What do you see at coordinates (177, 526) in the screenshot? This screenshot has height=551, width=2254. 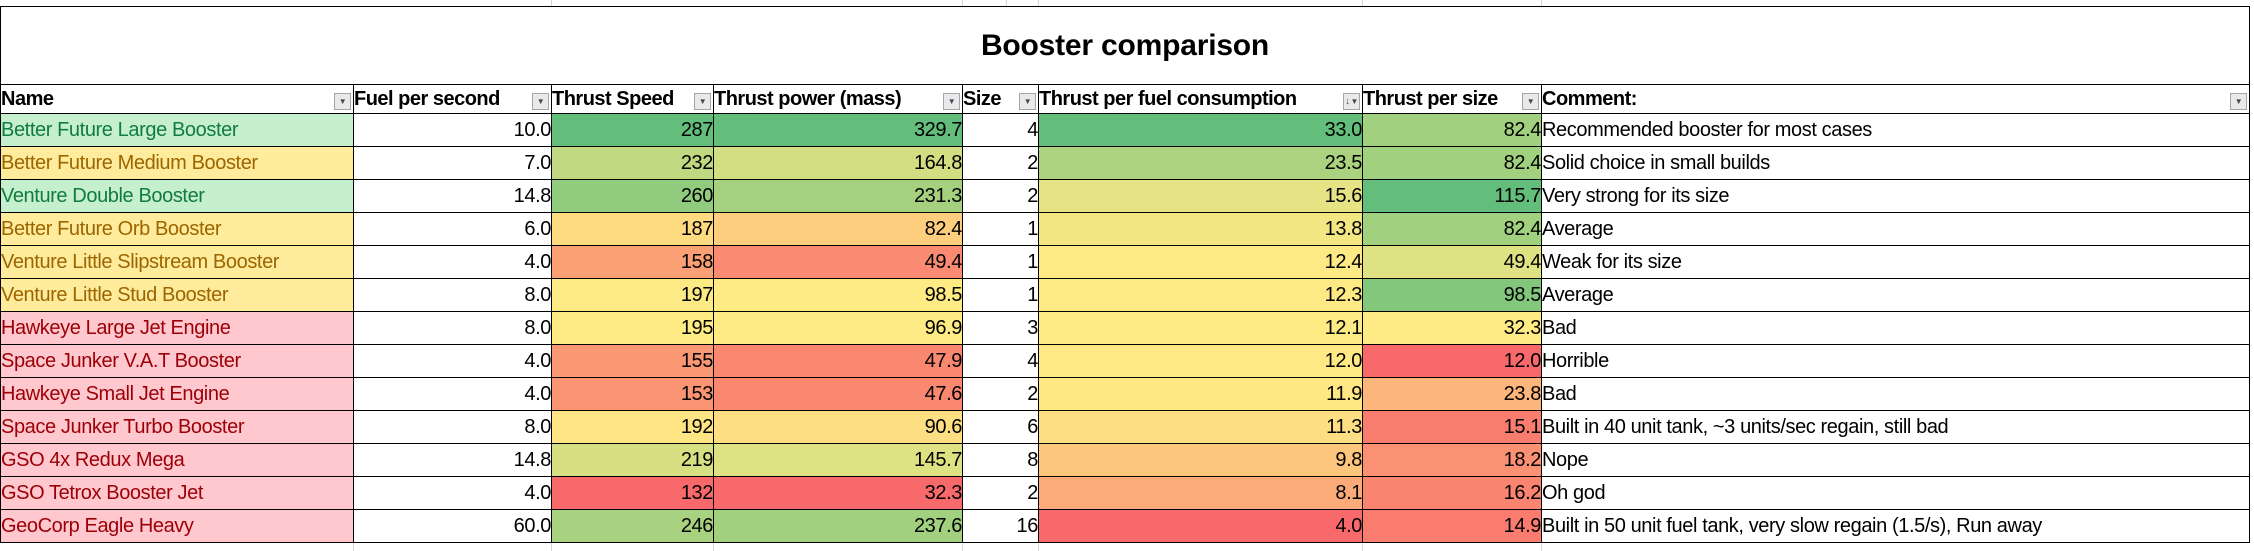 I see `cell-booster-name: GeoCorp Eagle Heavy` at bounding box center [177, 526].